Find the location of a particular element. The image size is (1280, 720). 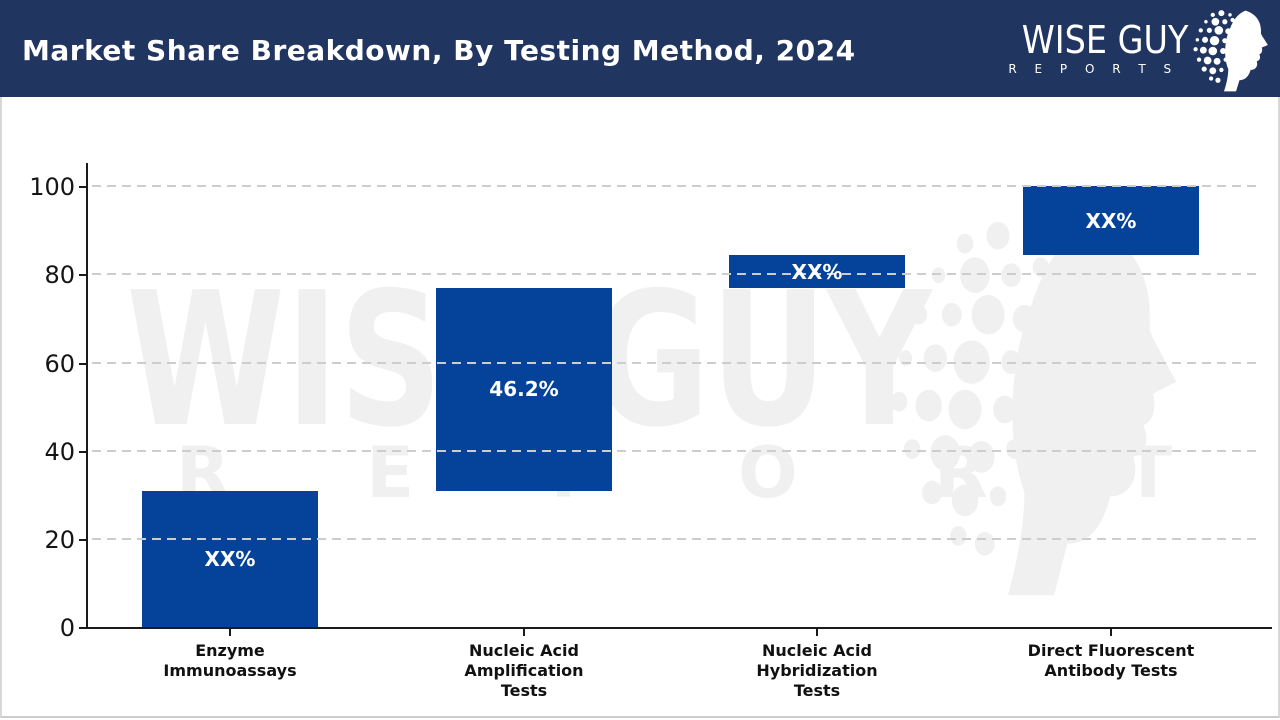

bar-value-label: 46.2% is located at coordinates (524, 389).